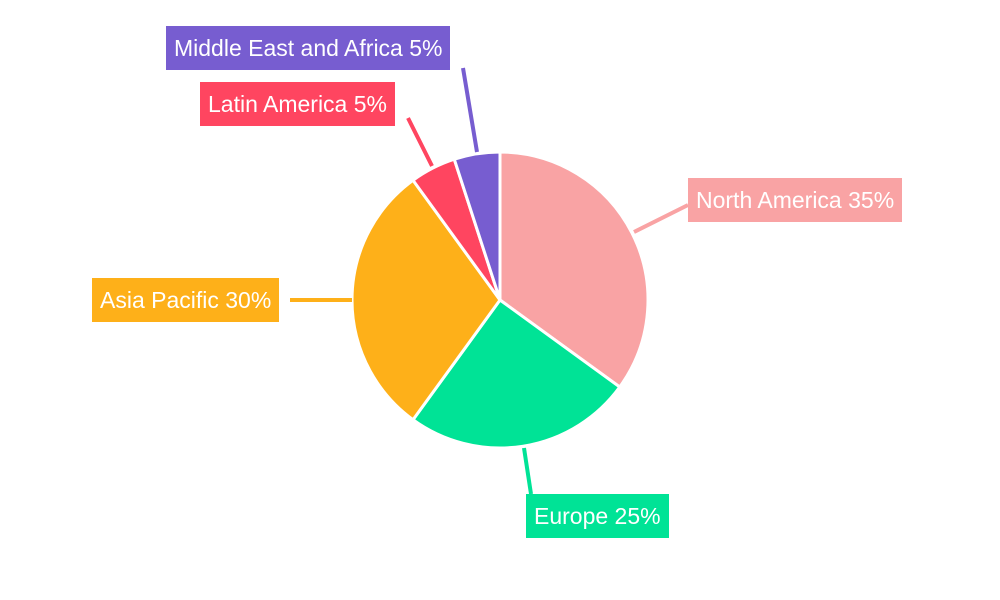 Image resolution: width=1000 pixels, height=600 pixels. What do you see at coordinates (477, 225) in the screenshot?
I see `pie-slice-middle-east-and-africa` at bounding box center [477, 225].